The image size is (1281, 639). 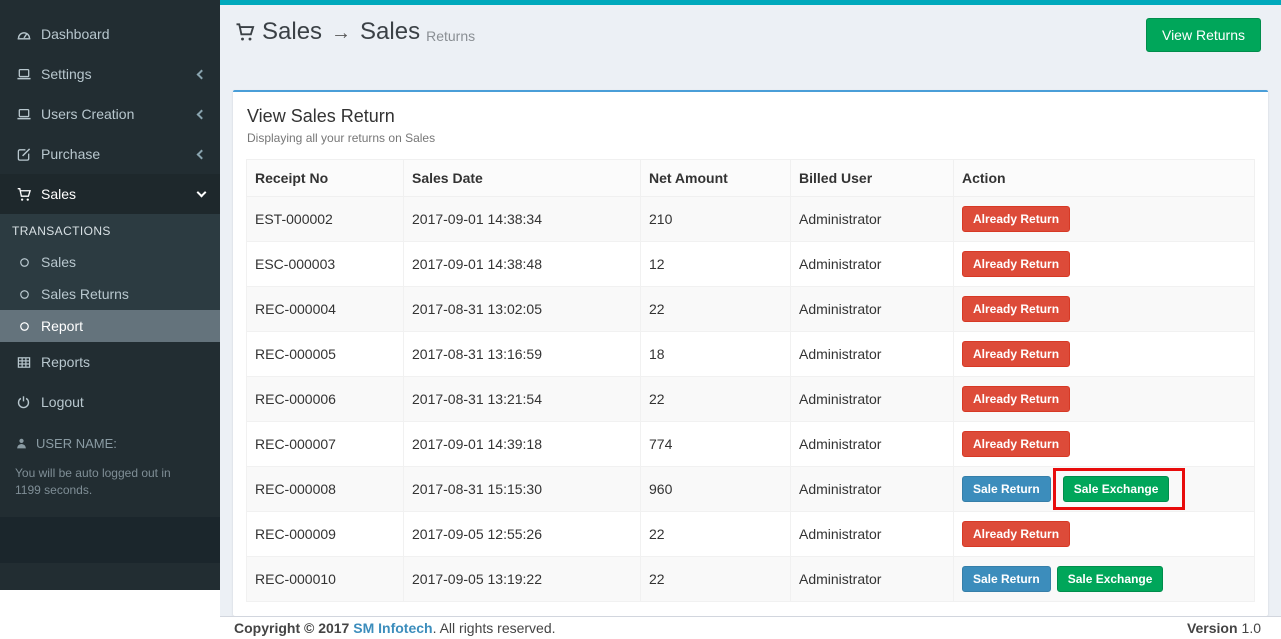 I want to click on sidebar-subitem-sales: Sales, so click(x=110, y=262).